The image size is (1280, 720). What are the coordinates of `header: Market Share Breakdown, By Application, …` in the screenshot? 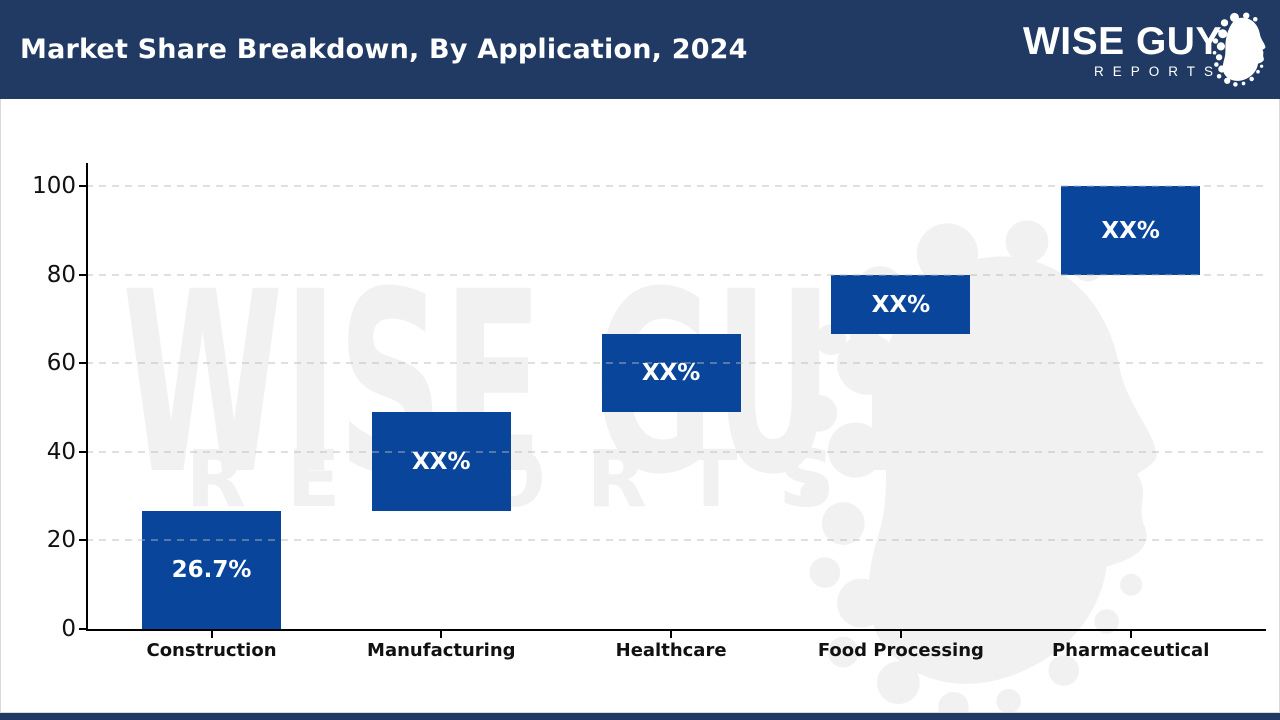 It's located at (640, 49).